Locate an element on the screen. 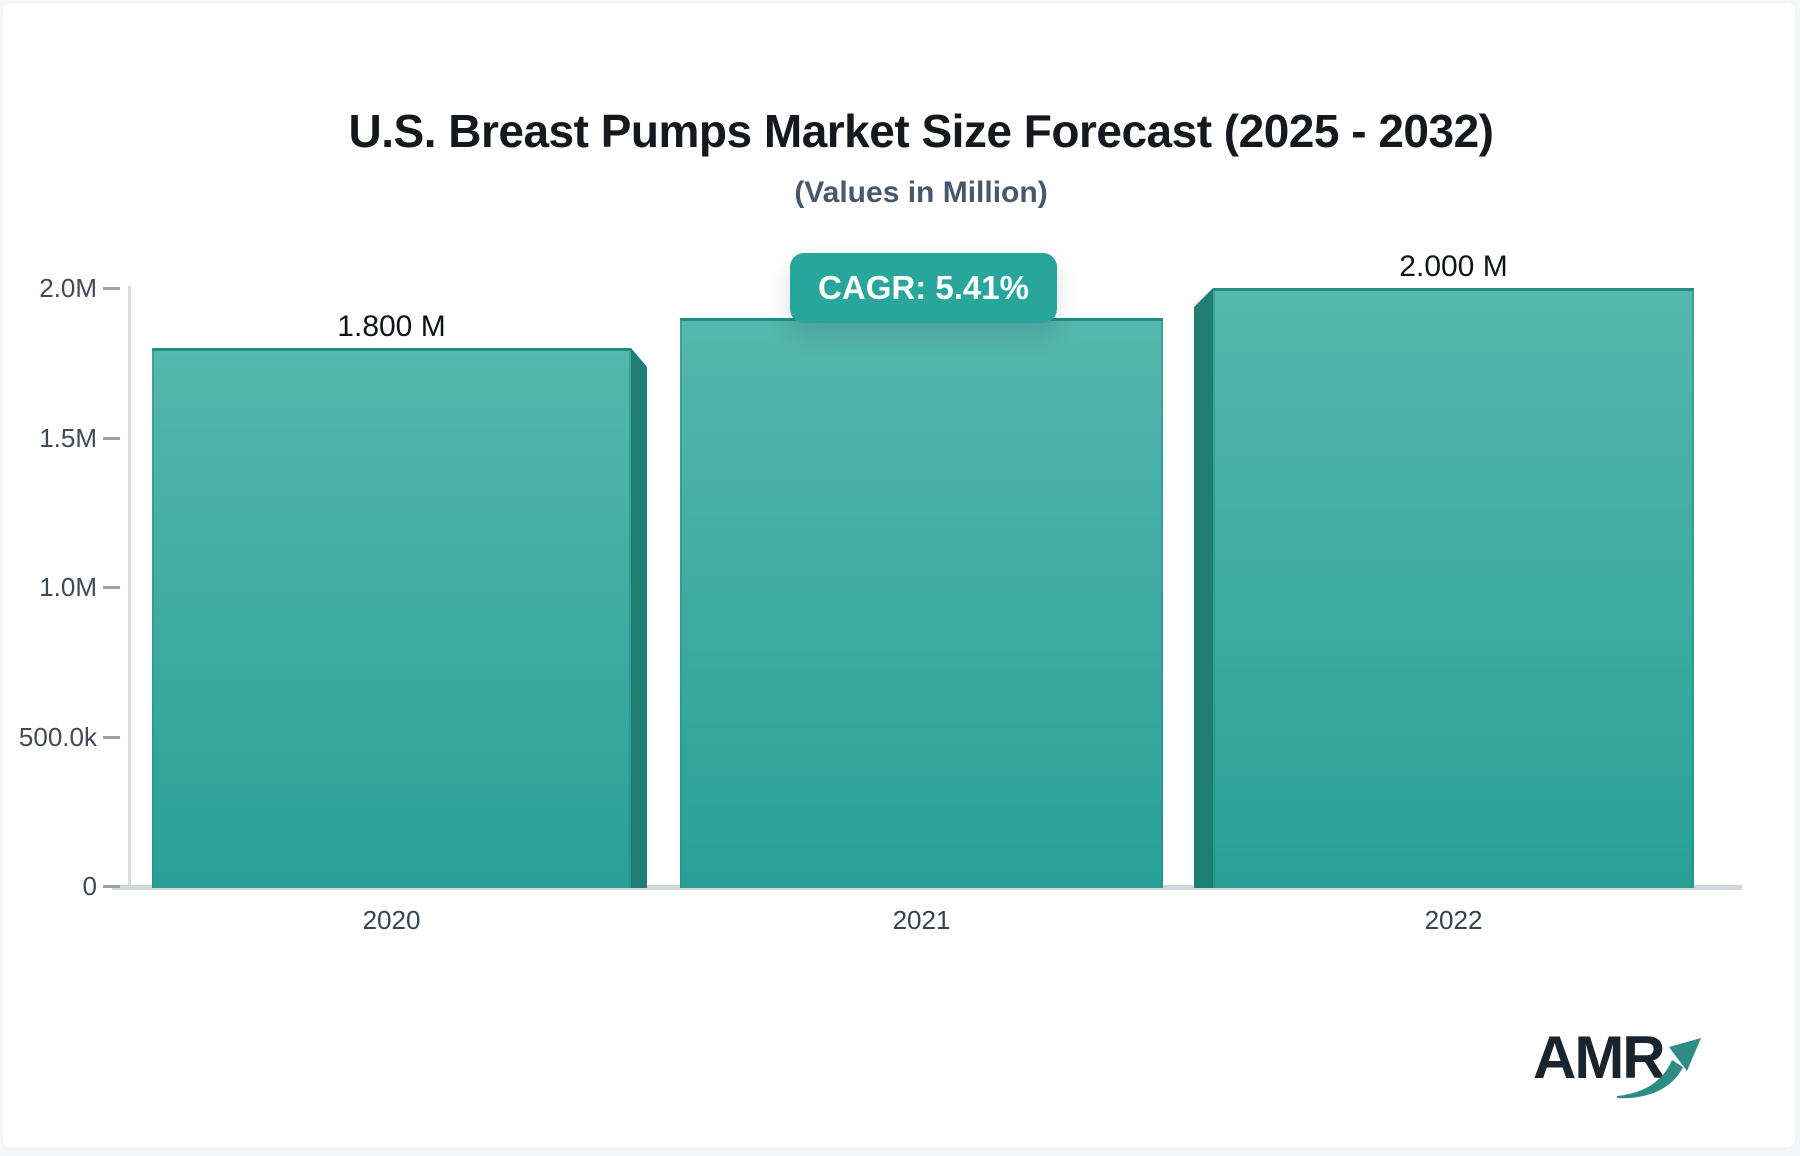 The height and width of the screenshot is (1156, 1800). growth-arrow-icon is located at coordinates (1659, 1068).